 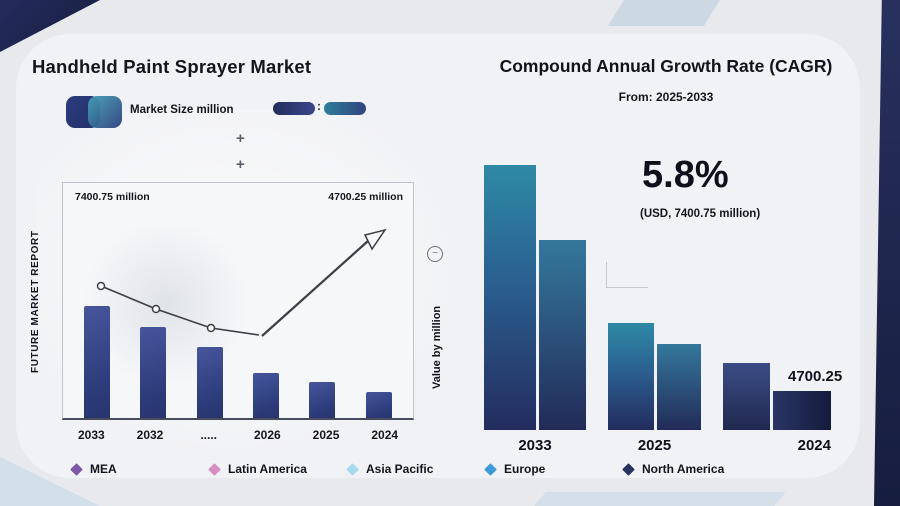 I want to click on top-blue-quad-decor, so click(x=664, y=13).